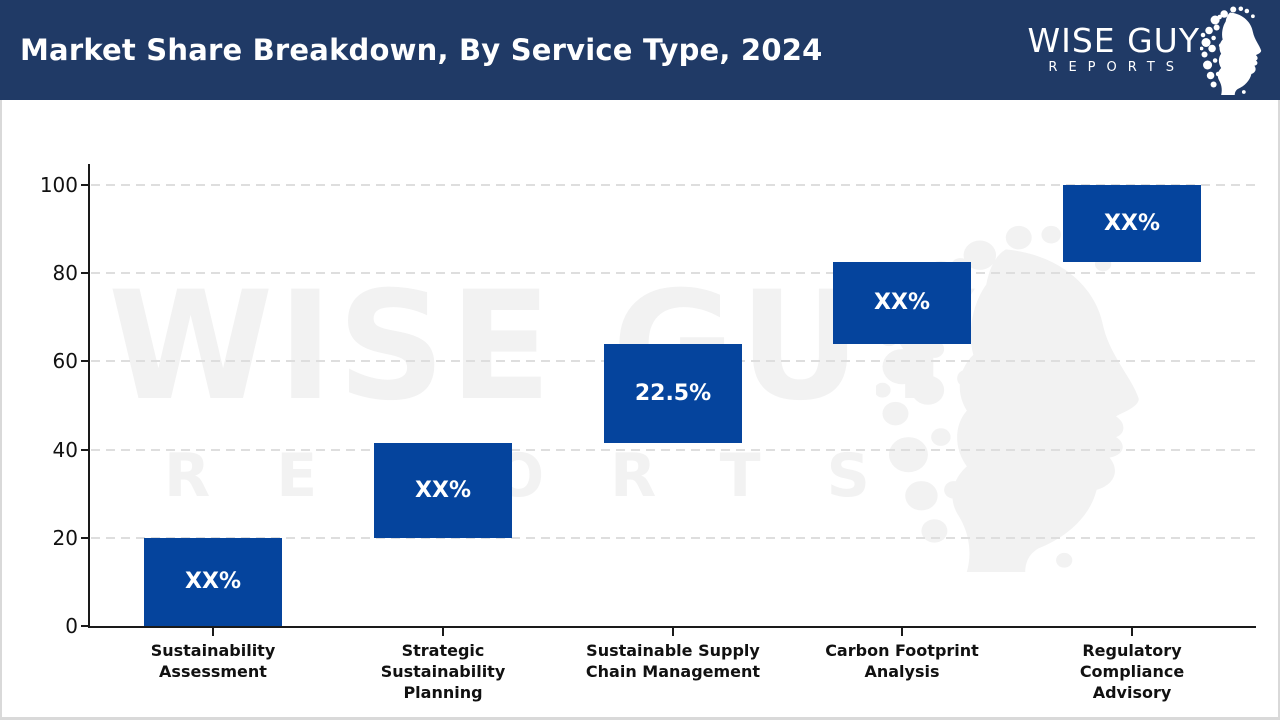 This screenshot has width=1280, height=720. Describe the element at coordinates (1132, 650) in the screenshot. I see `x-category-label-line: Regulatory` at that location.